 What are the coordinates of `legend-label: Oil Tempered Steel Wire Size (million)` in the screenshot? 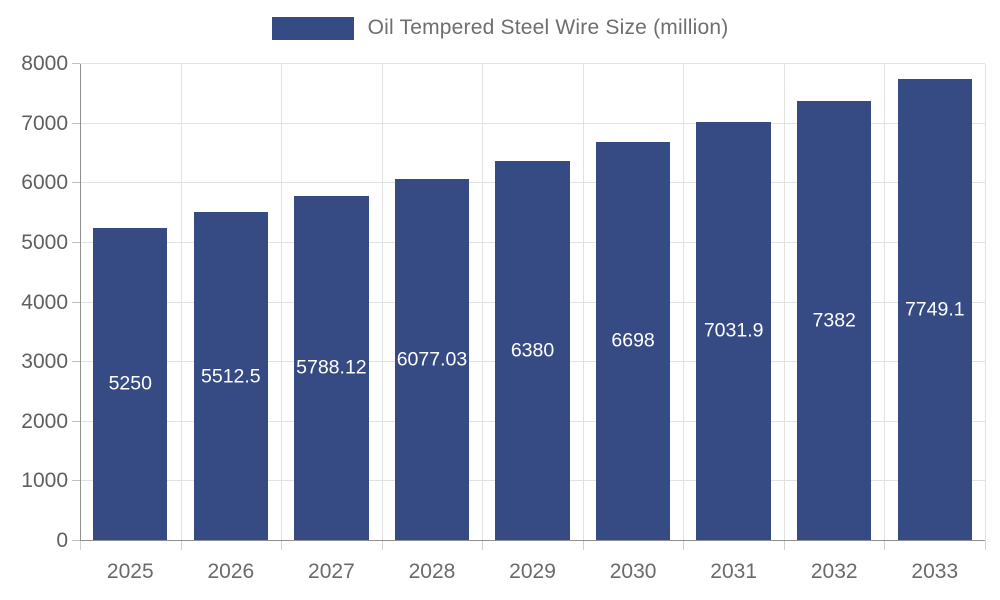 It's located at (548, 27).